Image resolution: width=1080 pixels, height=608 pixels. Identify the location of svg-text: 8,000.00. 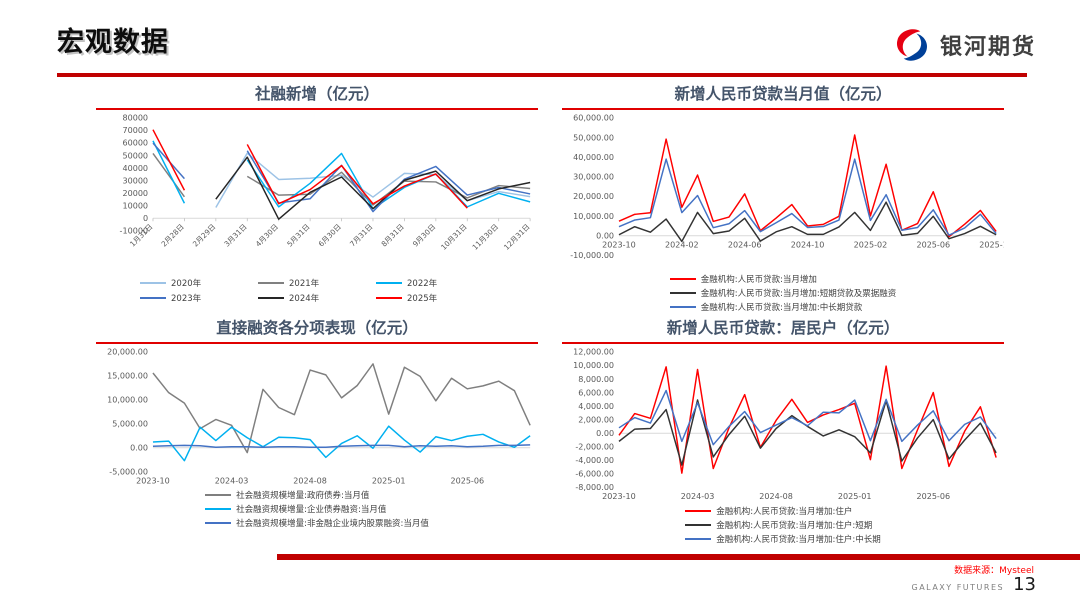
(596, 378).